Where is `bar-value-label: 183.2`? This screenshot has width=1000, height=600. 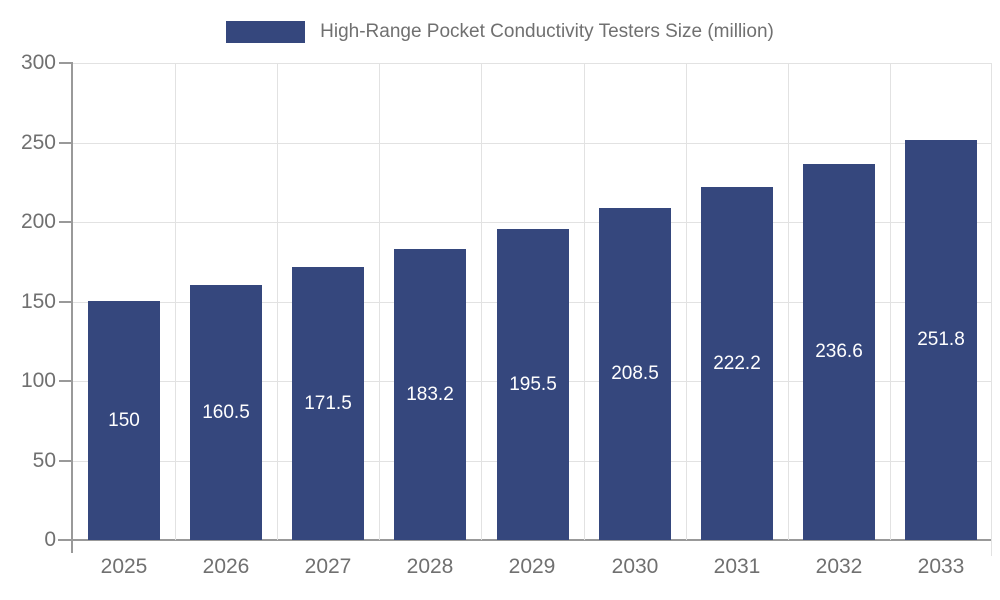
bar-value-label: 183.2 is located at coordinates (430, 394).